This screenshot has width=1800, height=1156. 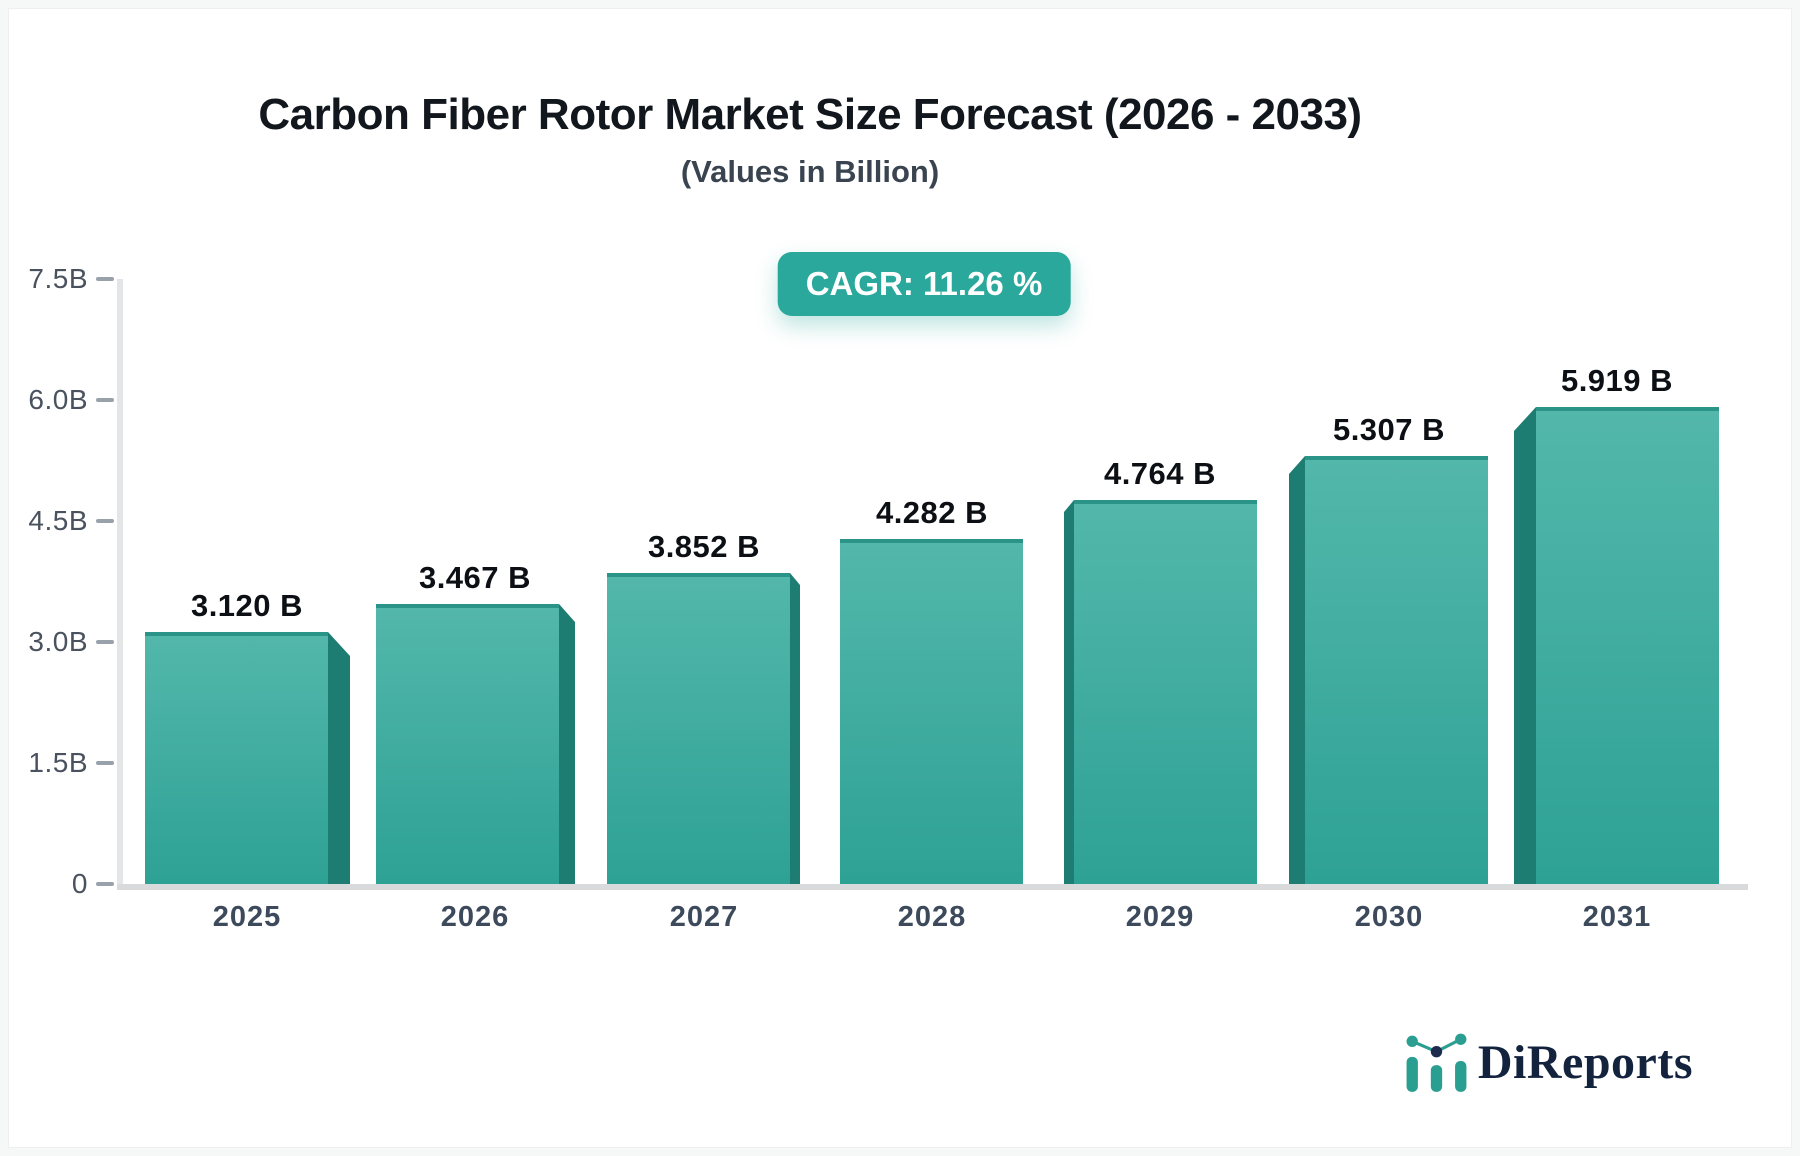 I want to click on bar-3d-side-2029, so click(x=1069, y=692).